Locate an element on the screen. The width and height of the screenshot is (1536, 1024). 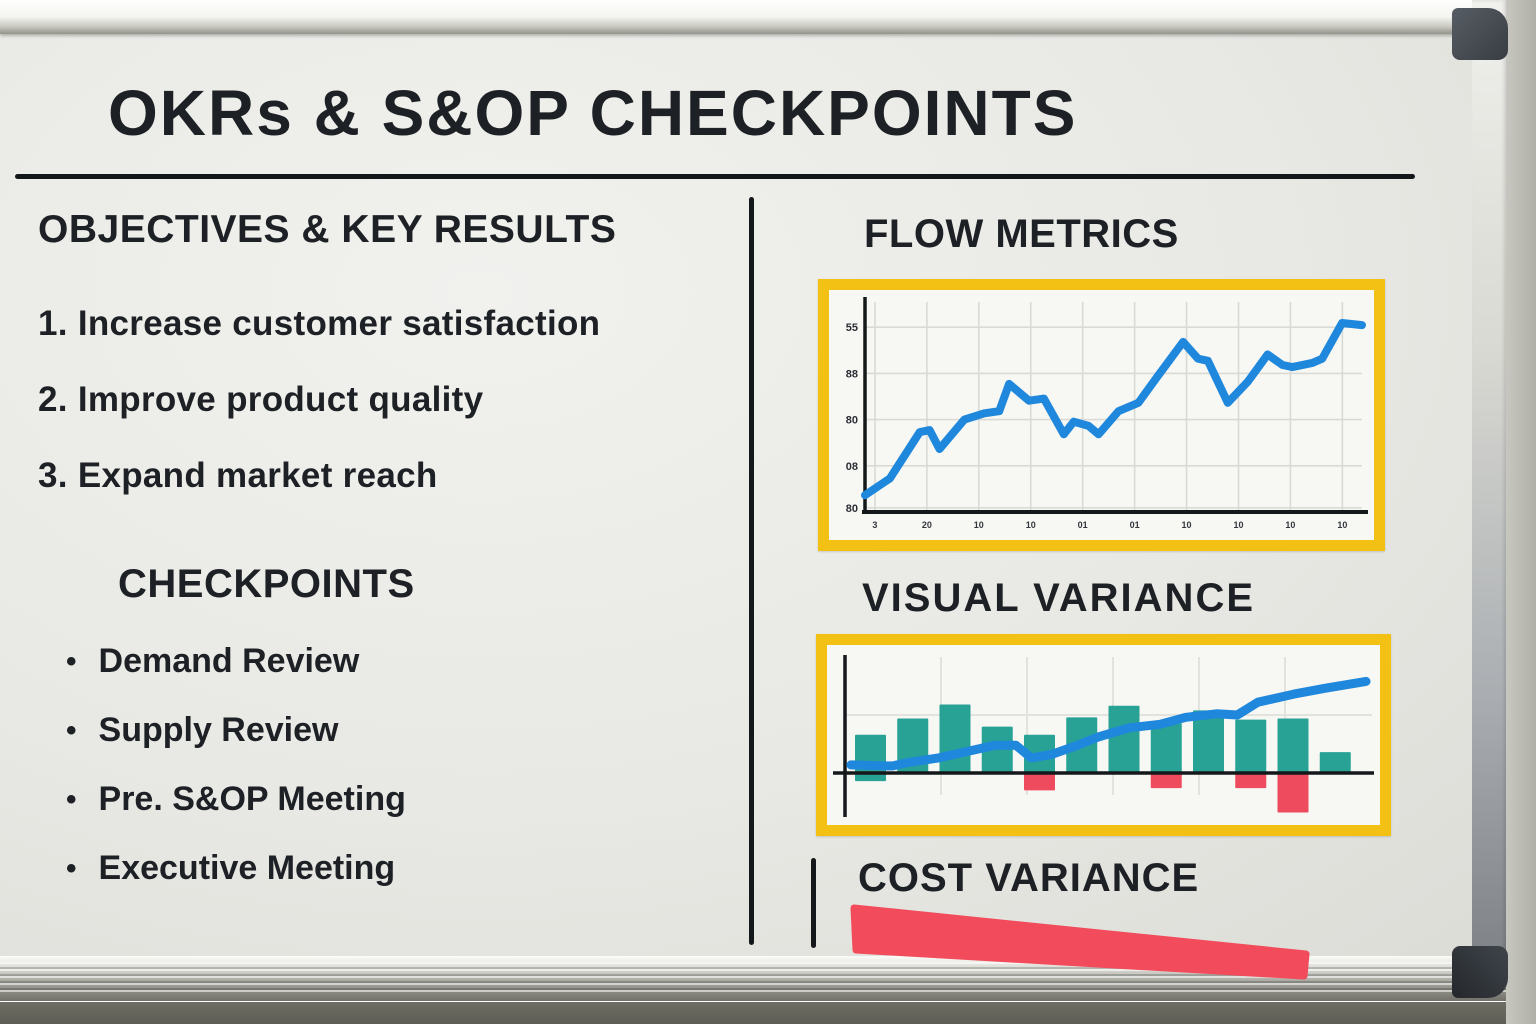
frame-corner-cap-bottom-right is located at coordinates (1480, 972).